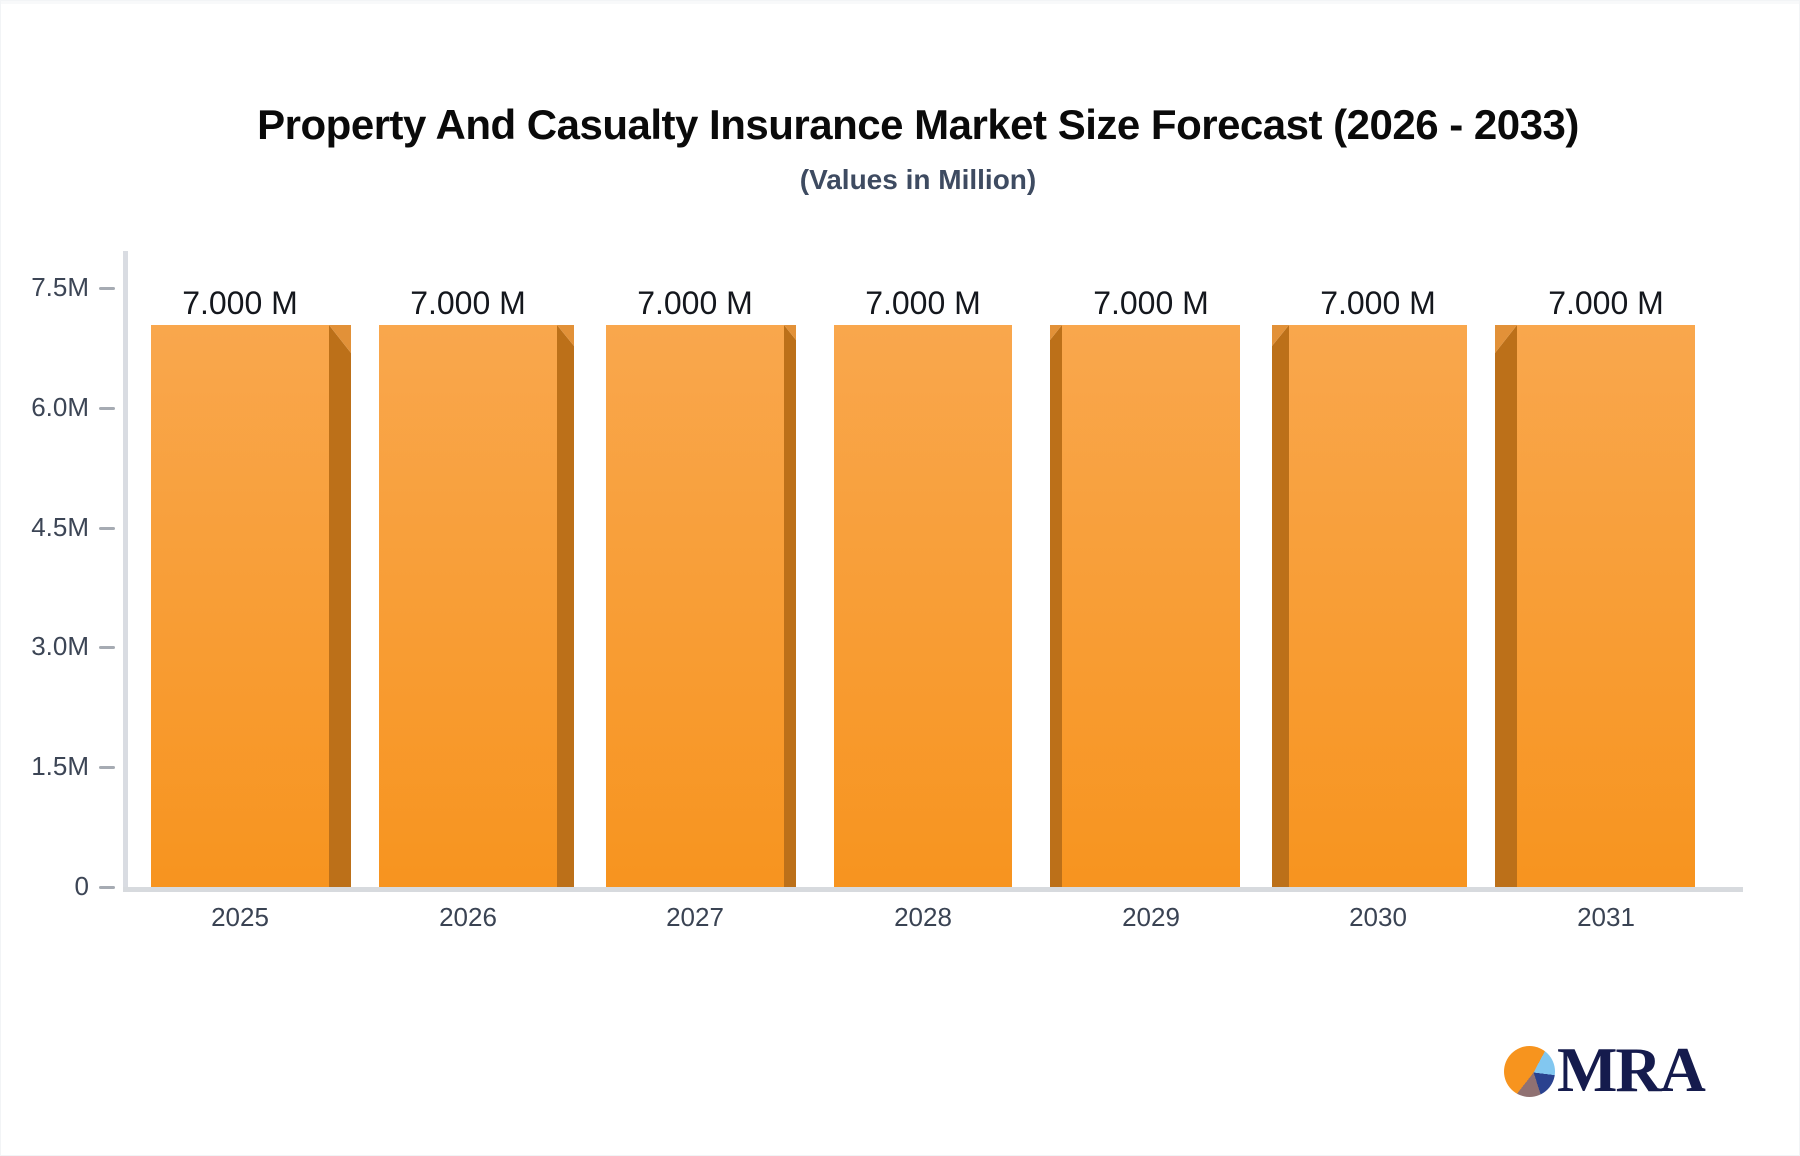 This screenshot has width=1800, height=1156. What do you see at coordinates (695, 606) in the screenshot?
I see `bar-2027` at bounding box center [695, 606].